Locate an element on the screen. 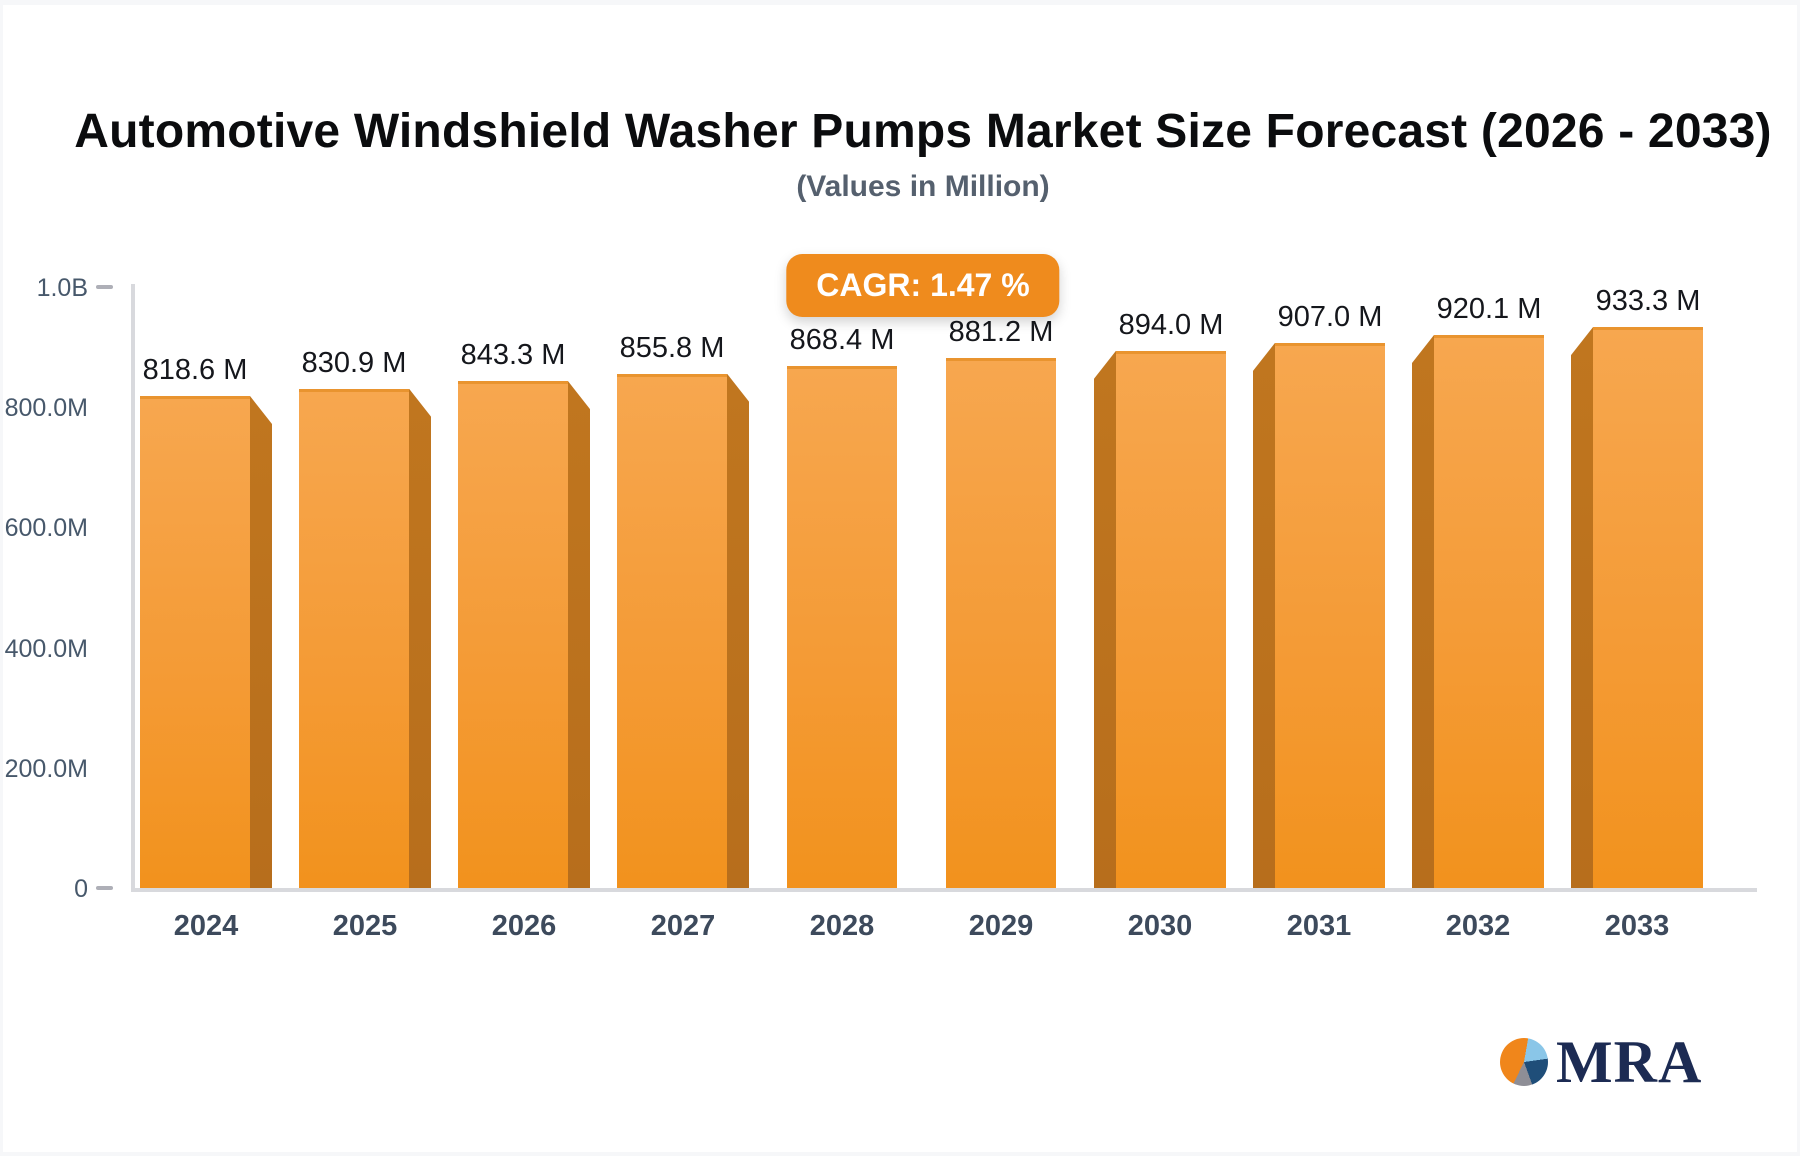  page-edge-top is located at coordinates (900, 2).